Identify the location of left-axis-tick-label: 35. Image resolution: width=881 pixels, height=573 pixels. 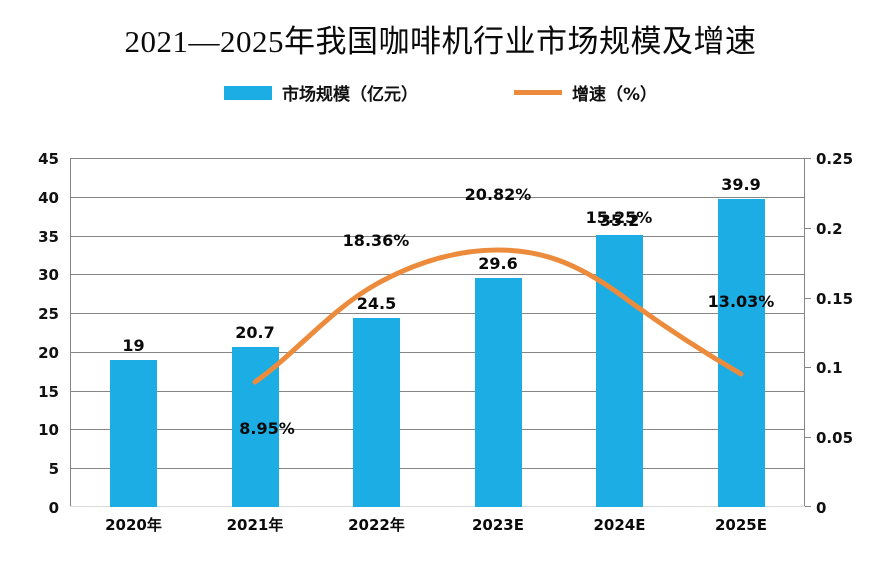
(48, 236).